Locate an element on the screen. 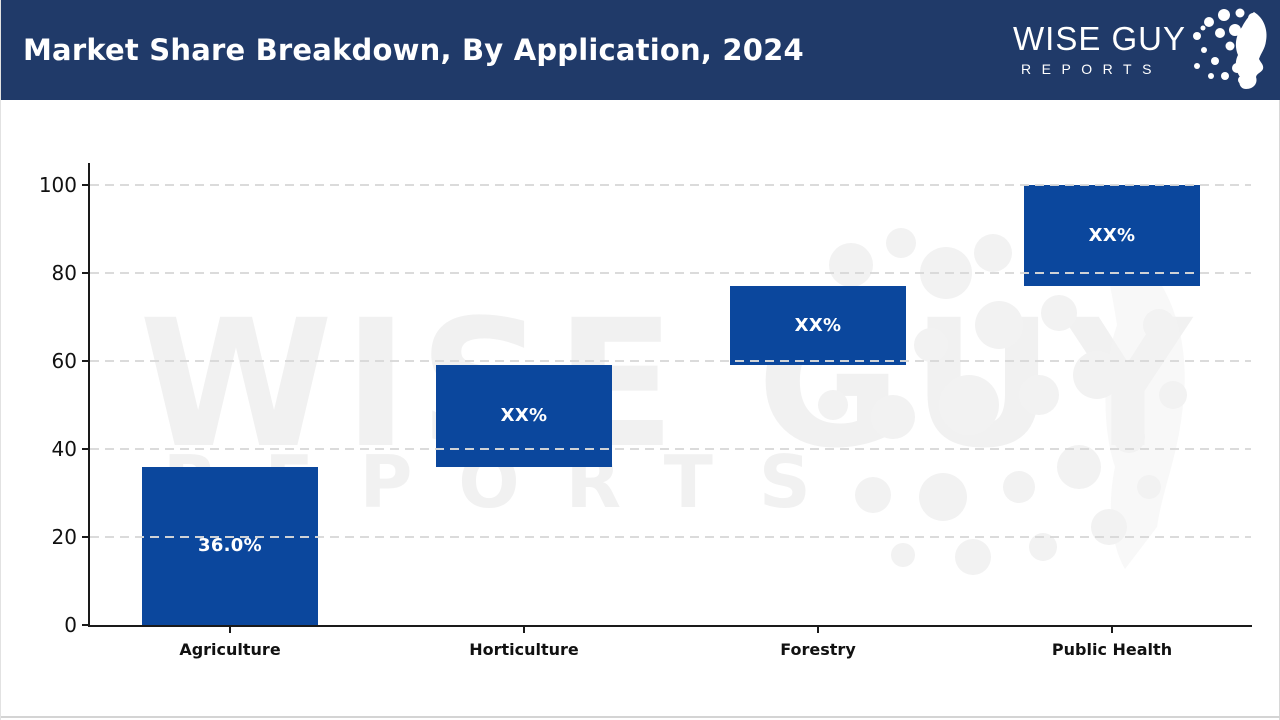 The image size is (1280, 720). logo-face-dots-icon is located at coordinates (1230, 48).